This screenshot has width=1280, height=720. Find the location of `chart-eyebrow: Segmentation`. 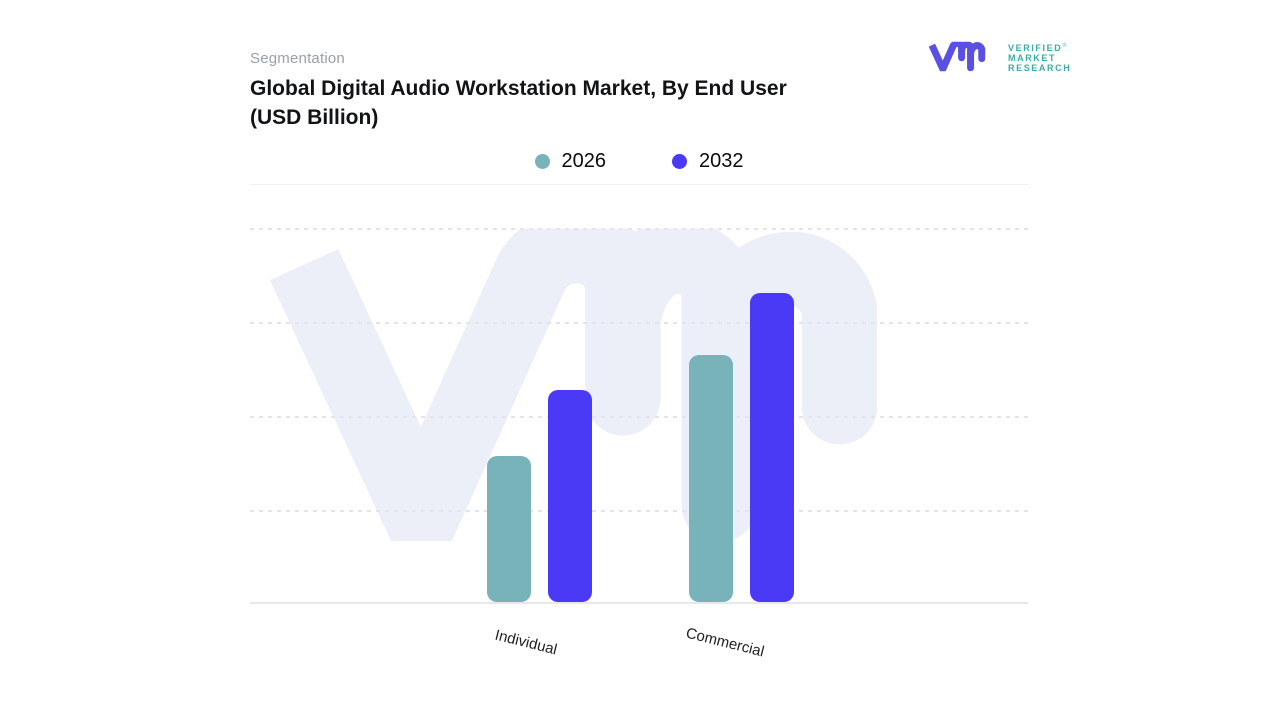

chart-eyebrow: Segmentation is located at coordinates (297, 58).